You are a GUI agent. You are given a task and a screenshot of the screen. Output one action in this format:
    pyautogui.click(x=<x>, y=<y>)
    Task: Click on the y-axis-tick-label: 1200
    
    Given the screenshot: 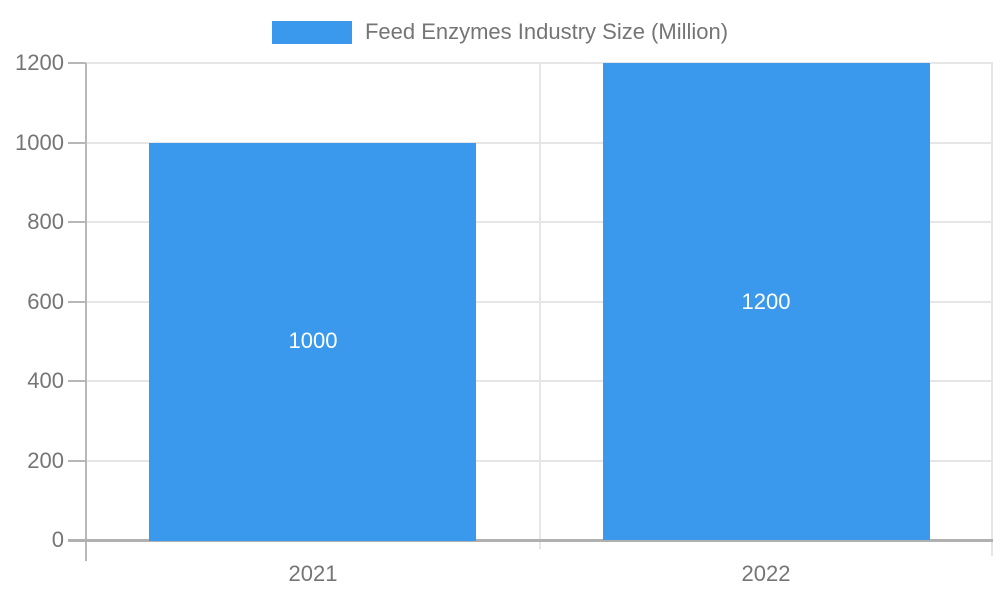 What is the action you would take?
    pyautogui.click(x=39, y=62)
    